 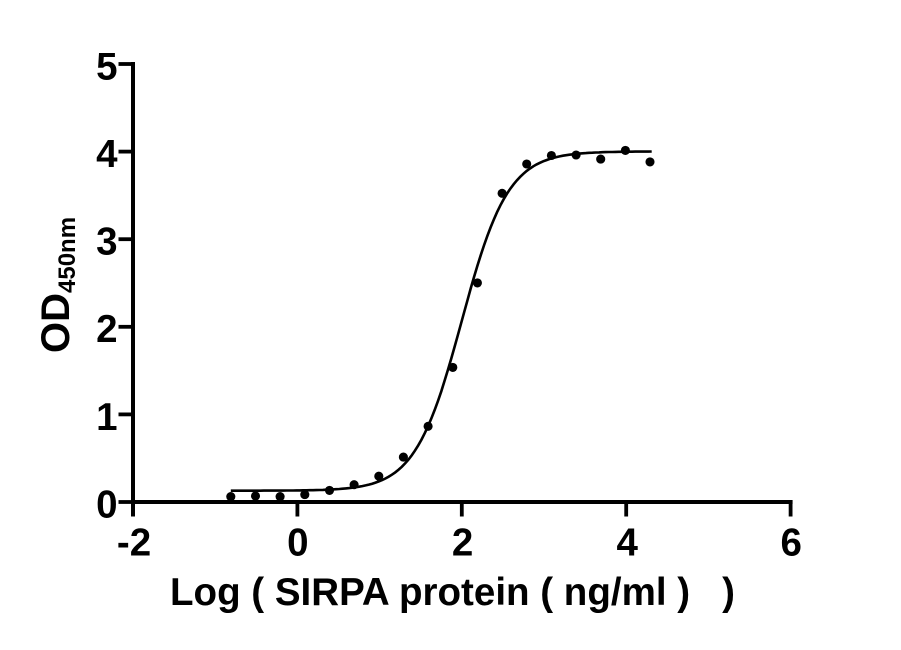 What do you see at coordinates (57, 285) in the screenshot?
I see `svg-text: OD450nm` at bounding box center [57, 285].